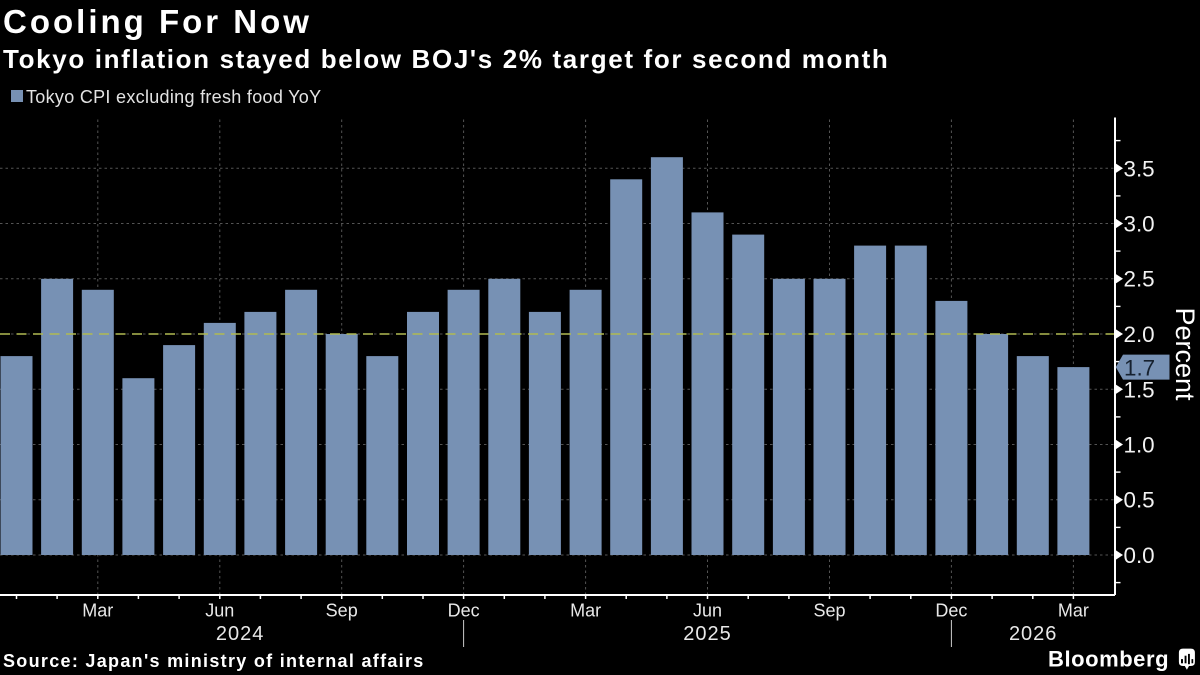 The width and height of the screenshot is (1200, 675). I want to click on svg-text: 1.7, so click(1139, 368).